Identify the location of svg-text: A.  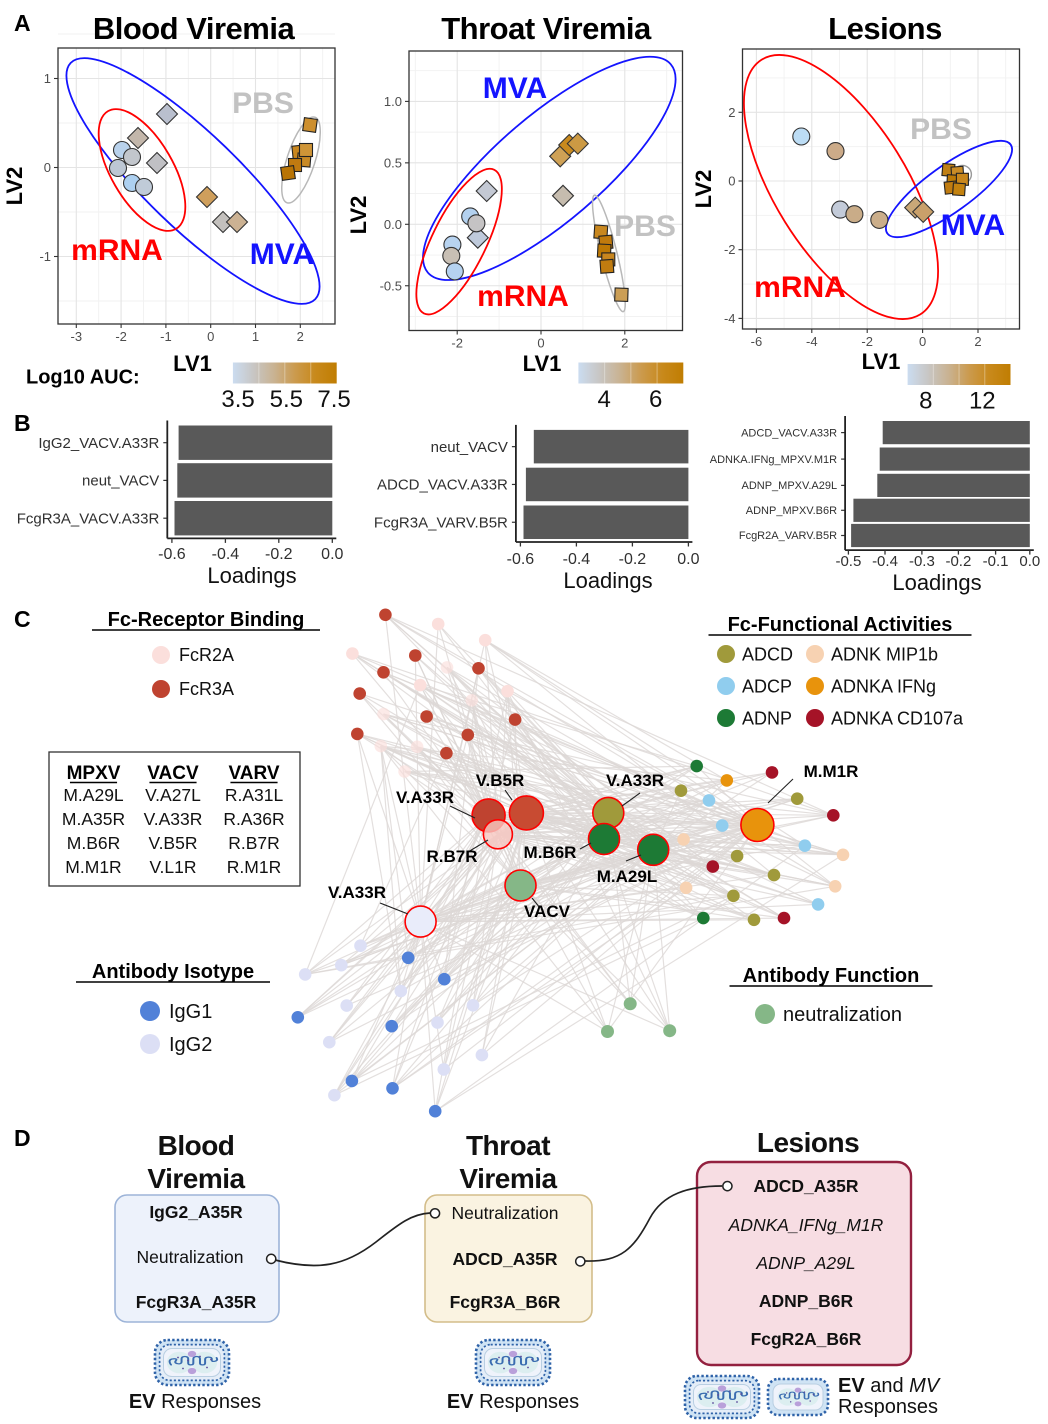
(22, 23).